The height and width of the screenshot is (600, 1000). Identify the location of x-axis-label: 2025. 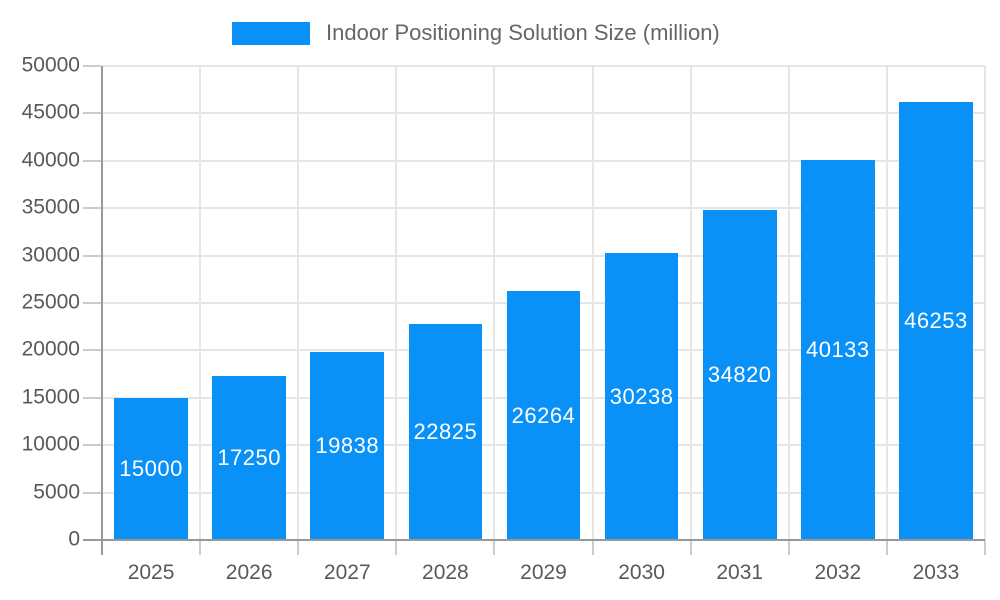
(151, 572).